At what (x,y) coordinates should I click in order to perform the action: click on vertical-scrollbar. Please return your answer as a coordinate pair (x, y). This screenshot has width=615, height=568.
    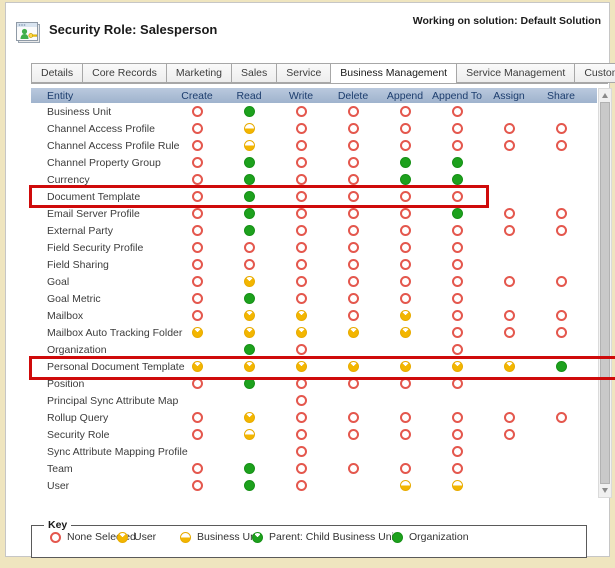
    Looking at the image, I should click on (605, 293).